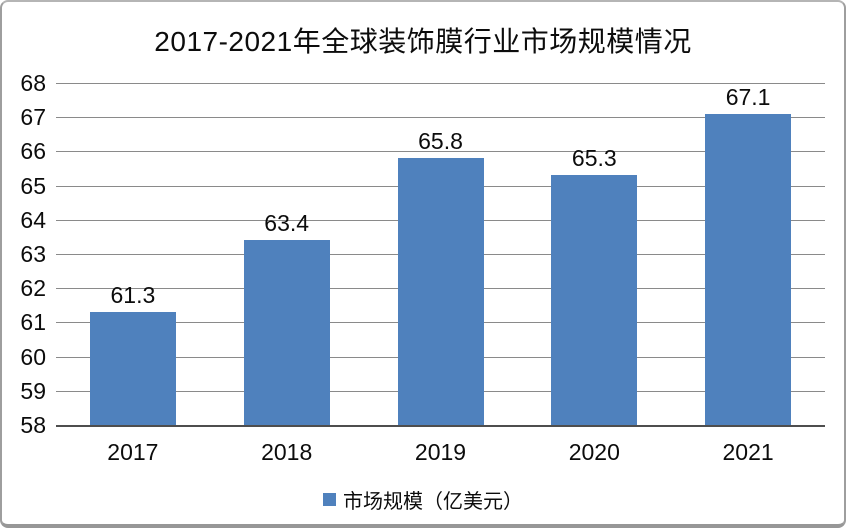 The width and height of the screenshot is (846, 528). What do you see at coordinates (132, 368) in the screenshot?
I see `bar-2017` at bounding box center [132, 368].